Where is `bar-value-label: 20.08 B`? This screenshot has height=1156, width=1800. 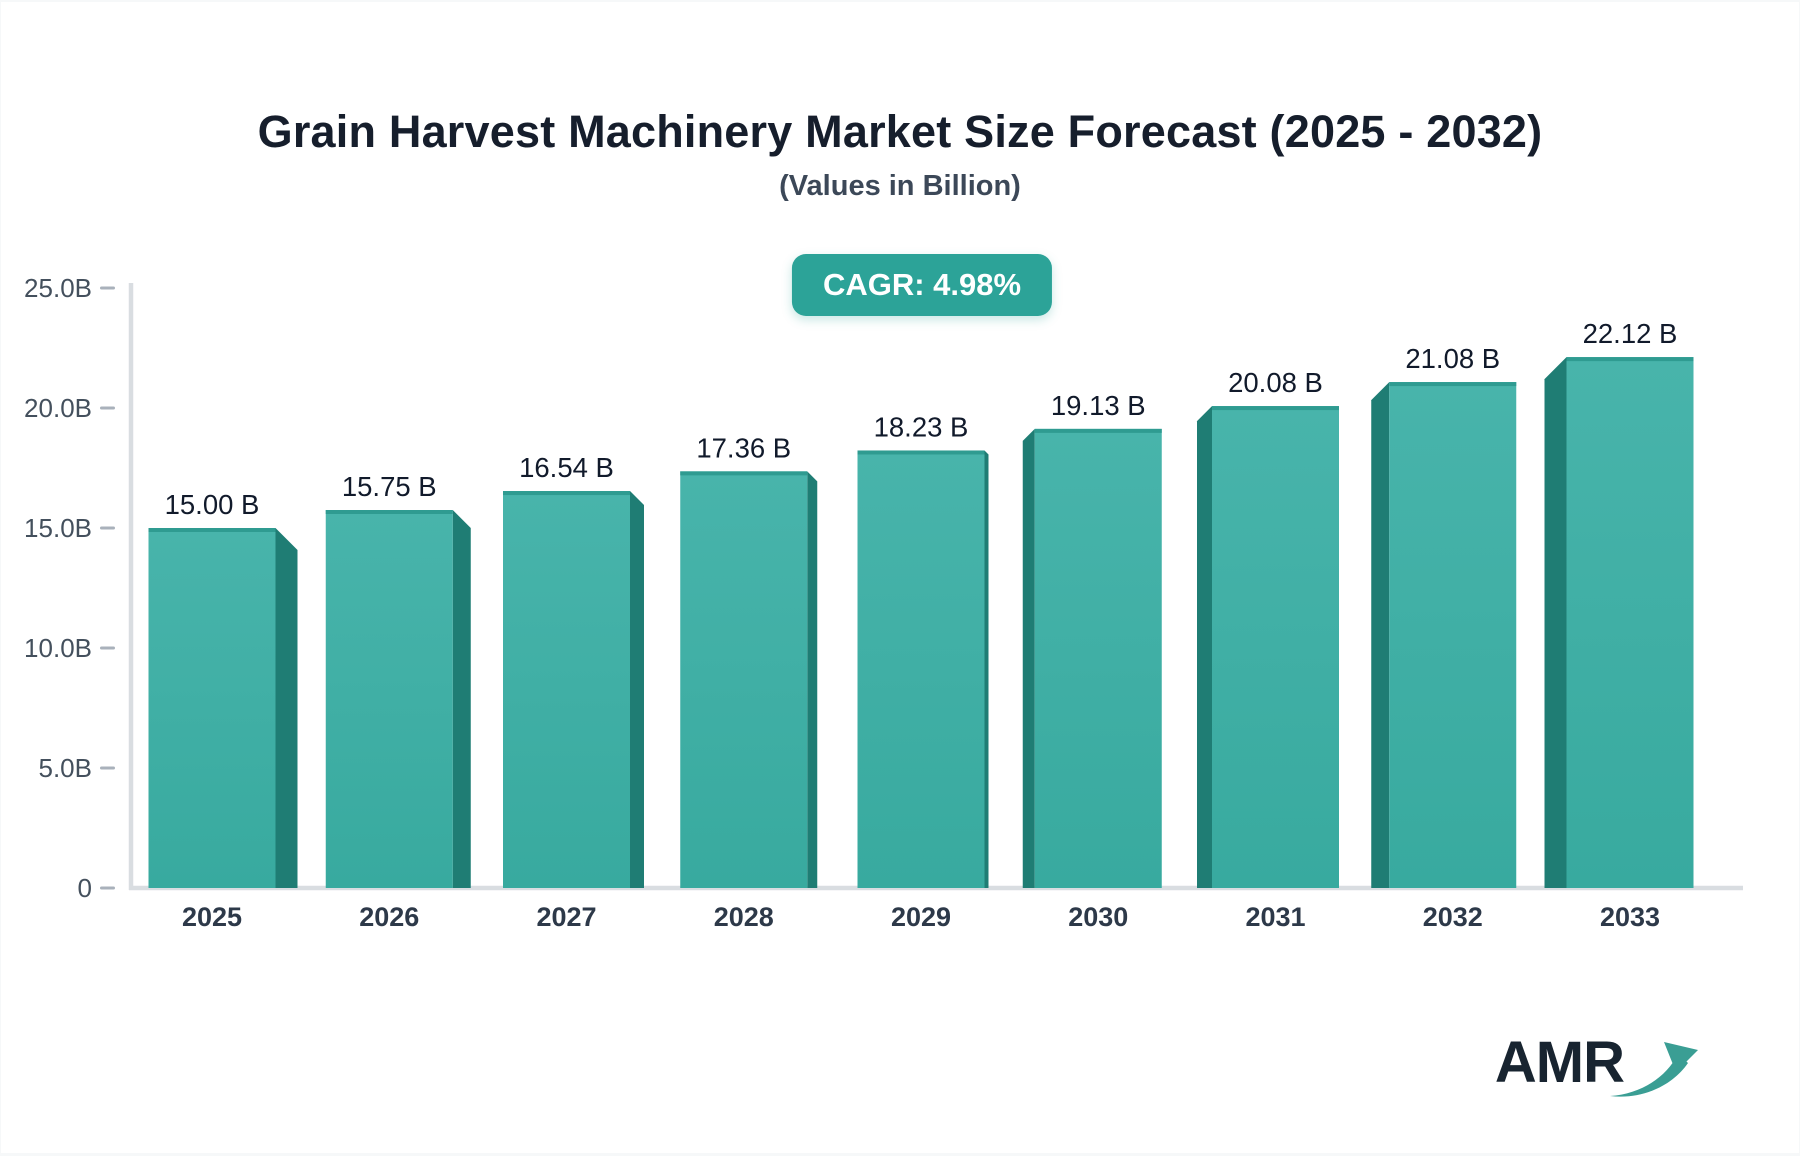 bar-value-label: 20.08 B is located at coordinates (1275, 382).